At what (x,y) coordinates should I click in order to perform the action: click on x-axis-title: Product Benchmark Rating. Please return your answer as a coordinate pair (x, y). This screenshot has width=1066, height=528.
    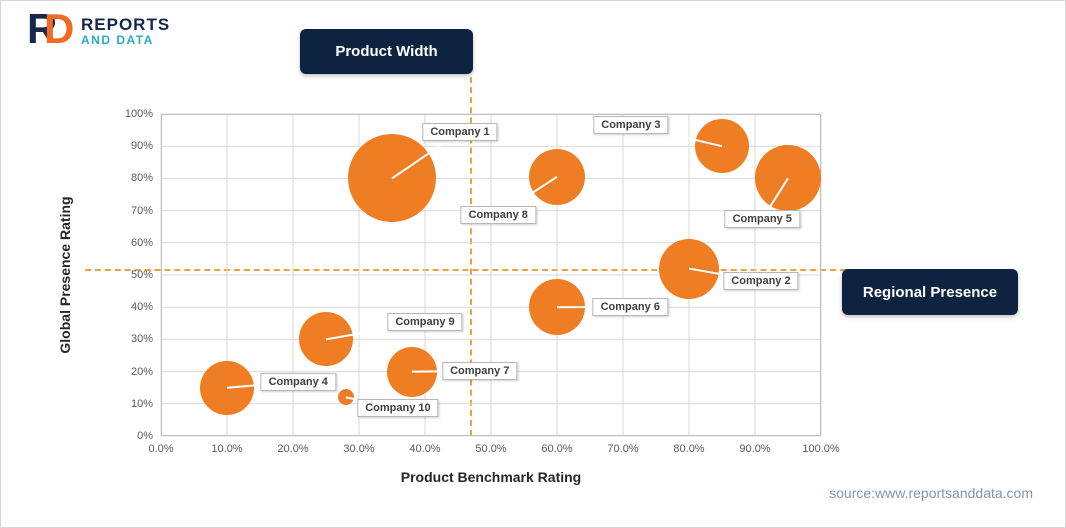
    Looking at the image, I should click on (491, 477).